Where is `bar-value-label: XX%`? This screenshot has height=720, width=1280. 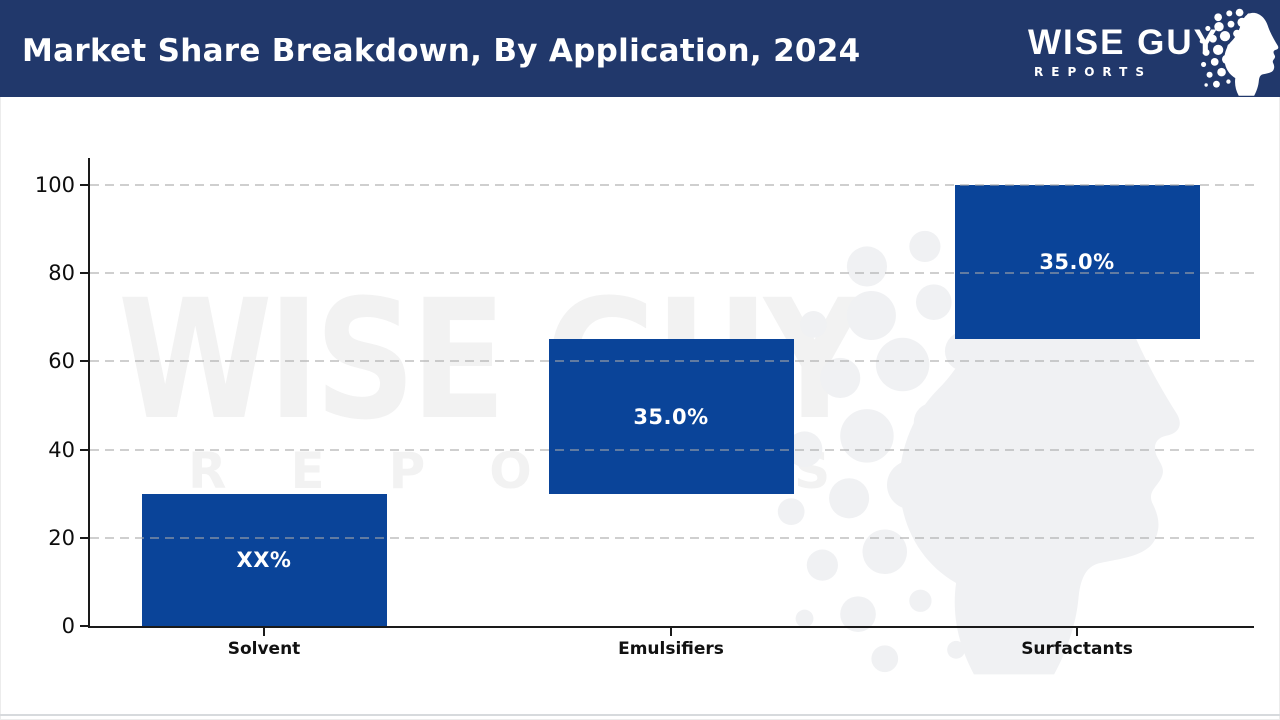
bar-value-label: XX% is located at coordinates (264, 559).